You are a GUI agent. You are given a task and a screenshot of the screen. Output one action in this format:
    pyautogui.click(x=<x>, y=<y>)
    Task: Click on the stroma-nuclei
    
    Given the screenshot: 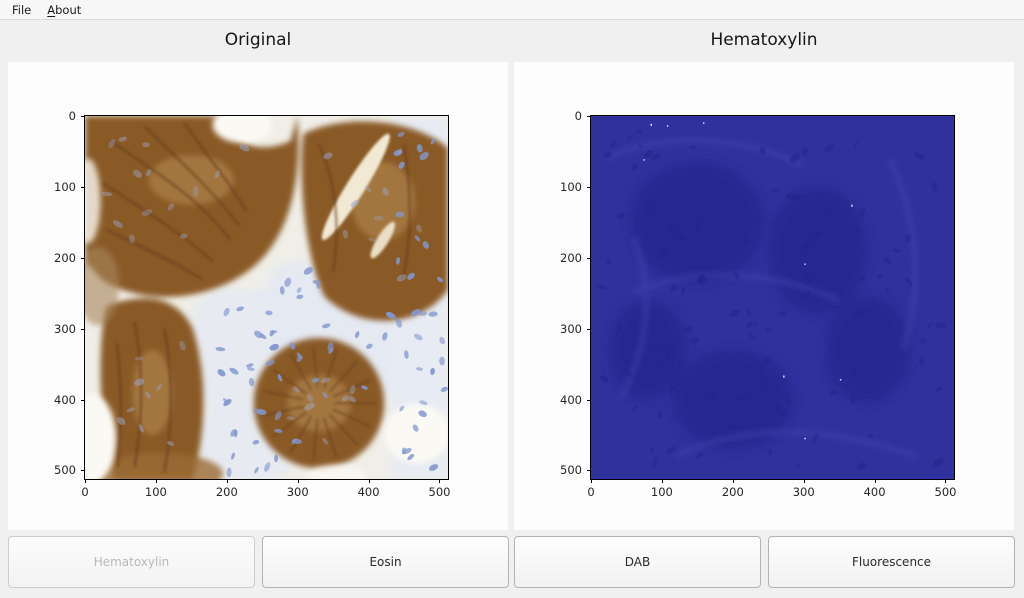 What is the action you would take?
    pyautogui.click(x=331, y=304)
    